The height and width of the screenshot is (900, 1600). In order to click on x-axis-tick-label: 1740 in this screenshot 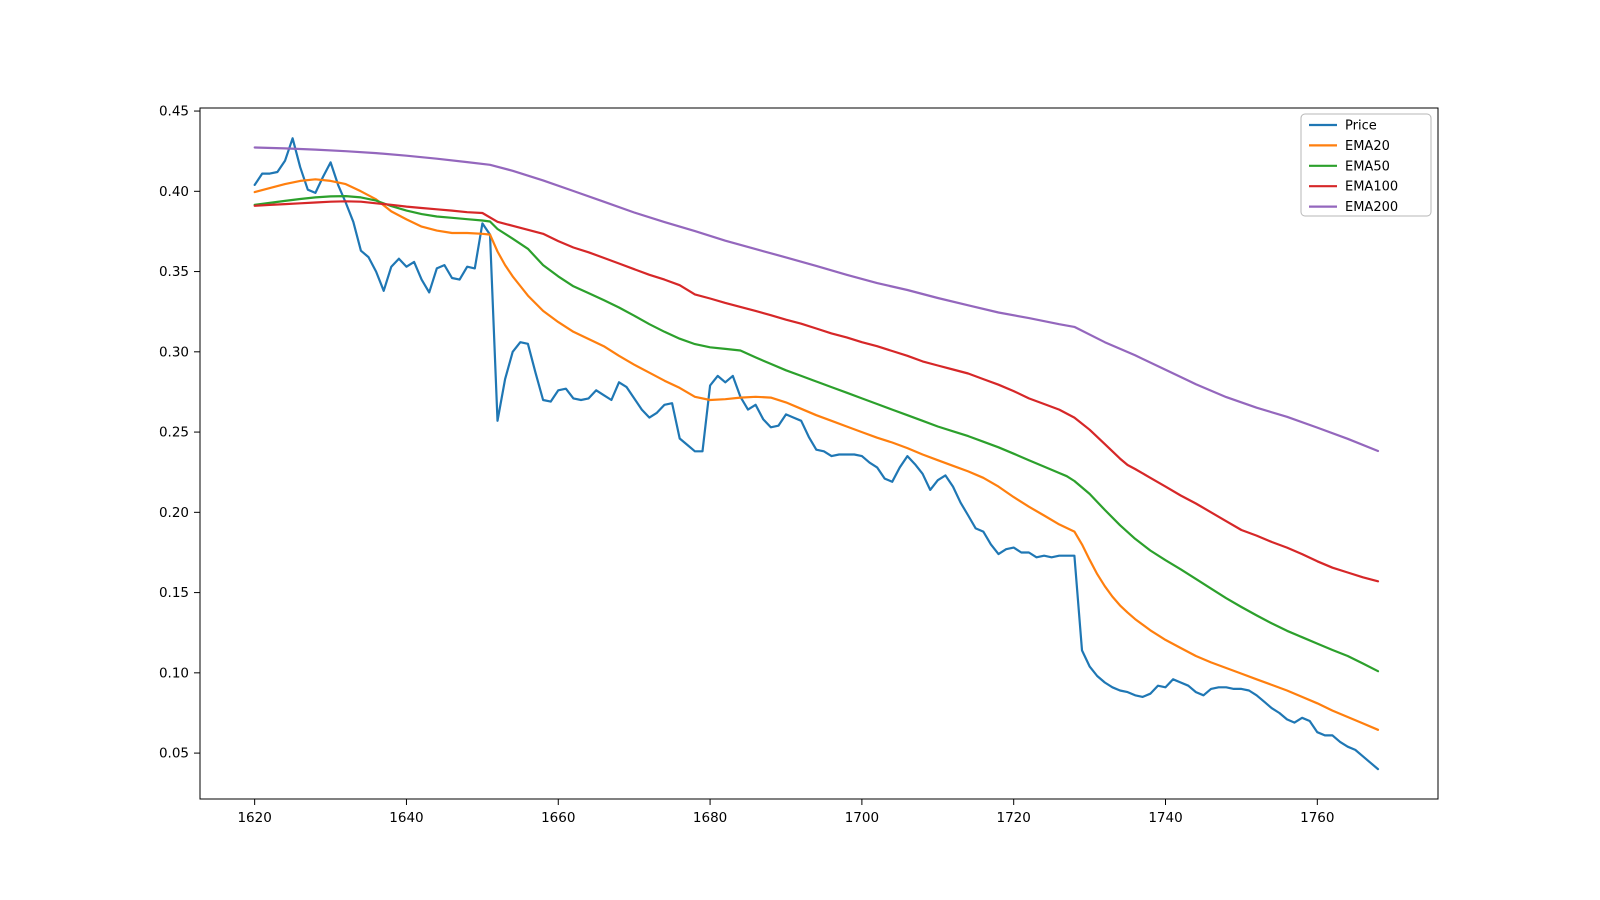, I will do `click(1165, 818)`.